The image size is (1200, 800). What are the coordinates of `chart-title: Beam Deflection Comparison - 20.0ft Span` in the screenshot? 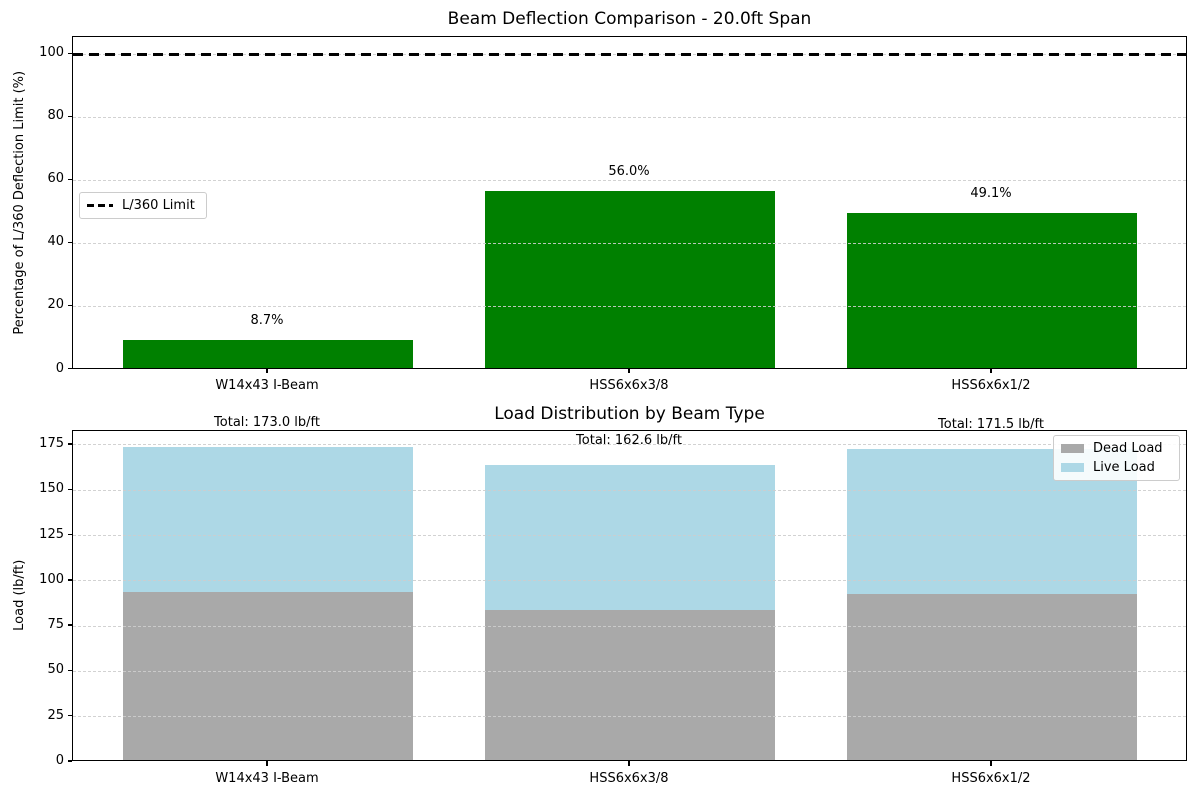 It's located at (629, 19).